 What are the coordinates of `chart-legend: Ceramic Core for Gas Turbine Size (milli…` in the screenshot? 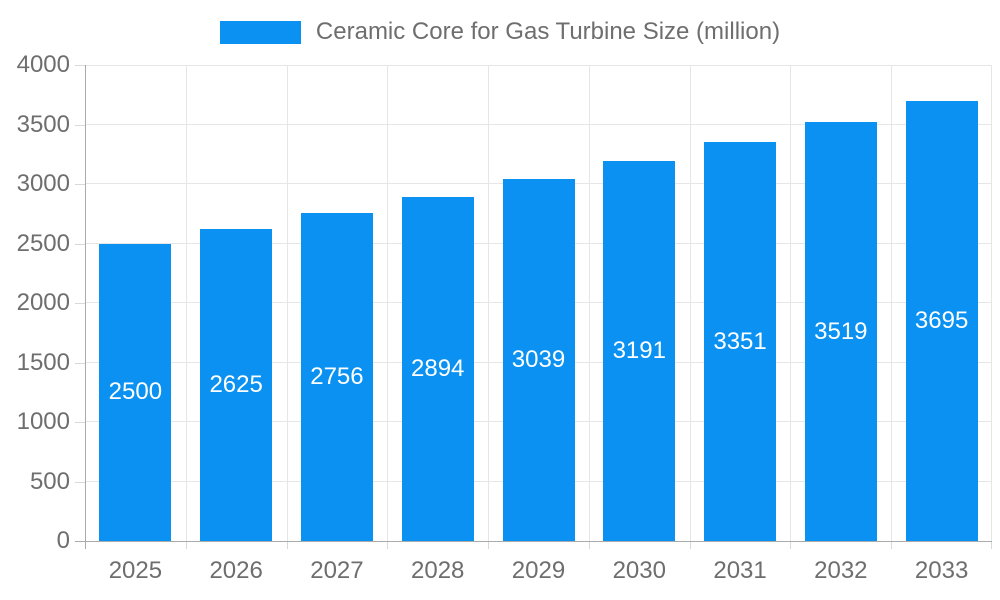 It's located at (500, 32).